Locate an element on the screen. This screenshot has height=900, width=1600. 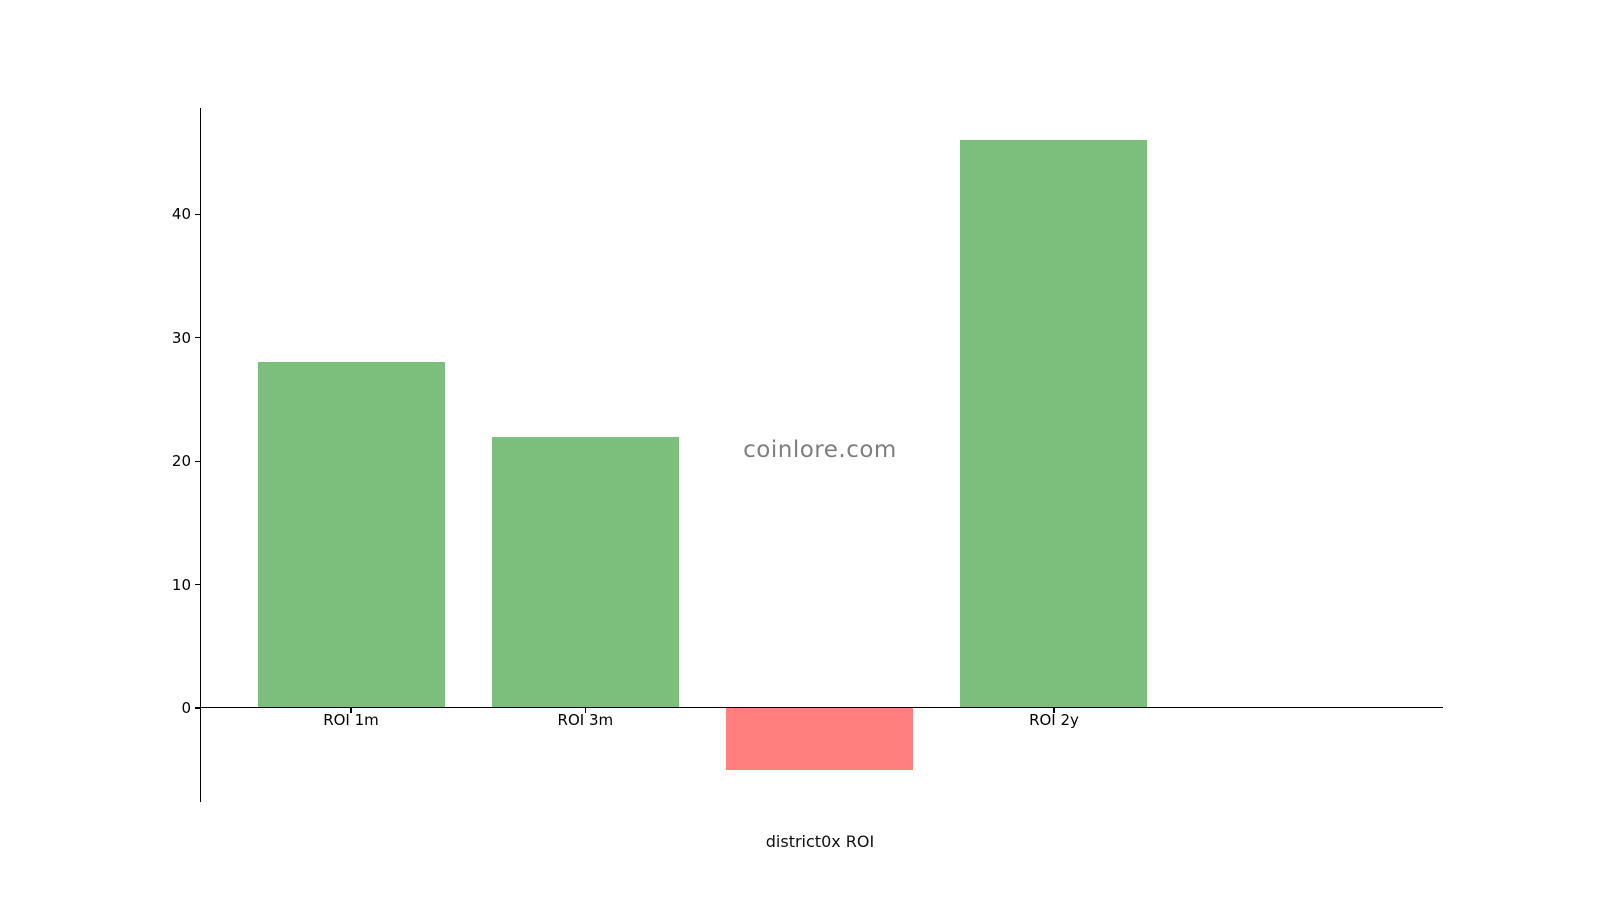
bar-roi-1m is located at coordinates (351, 535).